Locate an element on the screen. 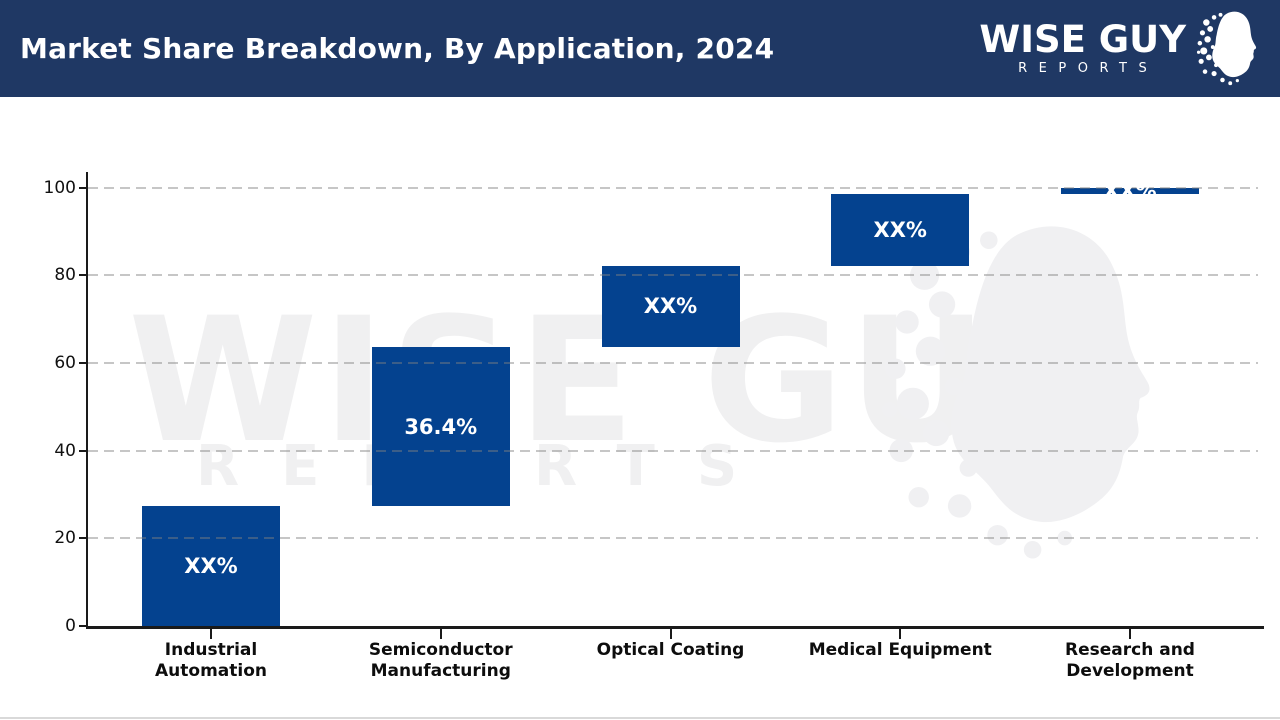 The image size is (1280, 720). bar-label: 36.4% is located at coordinates (441, 426).